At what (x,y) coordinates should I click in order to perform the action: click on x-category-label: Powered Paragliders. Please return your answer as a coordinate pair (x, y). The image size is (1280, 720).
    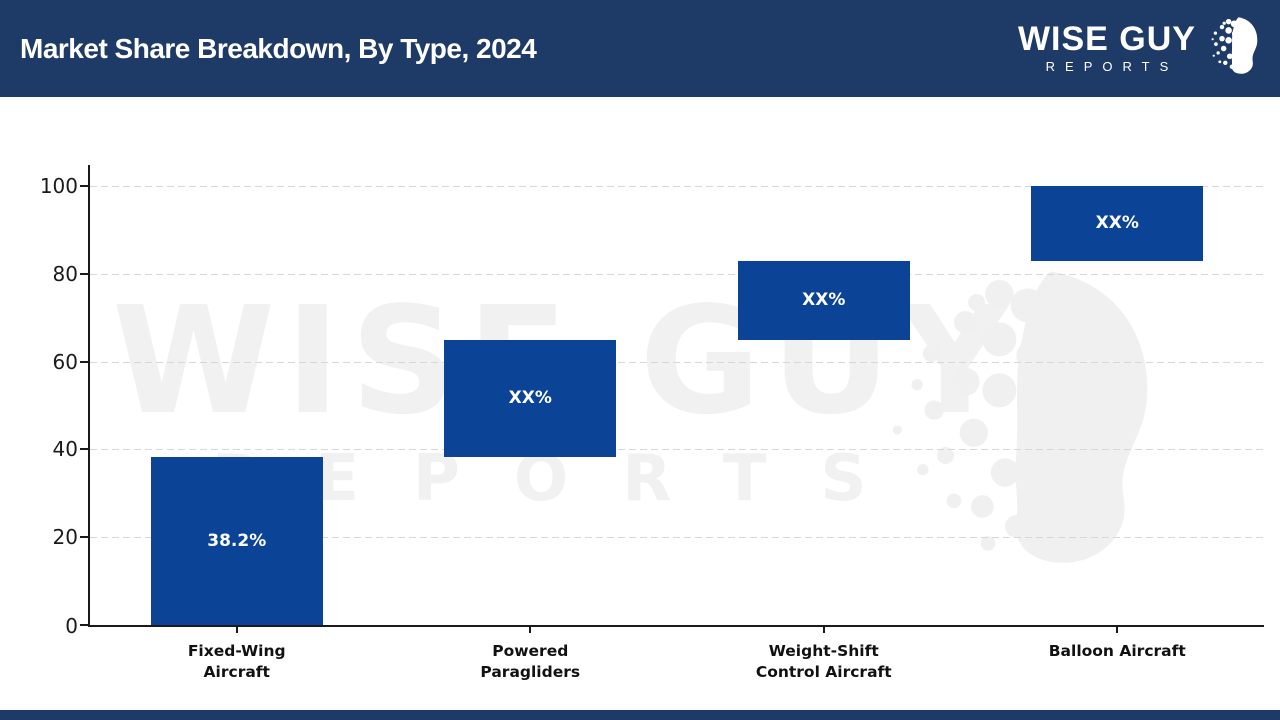
    Looking at the image, I should click on (530, 662).